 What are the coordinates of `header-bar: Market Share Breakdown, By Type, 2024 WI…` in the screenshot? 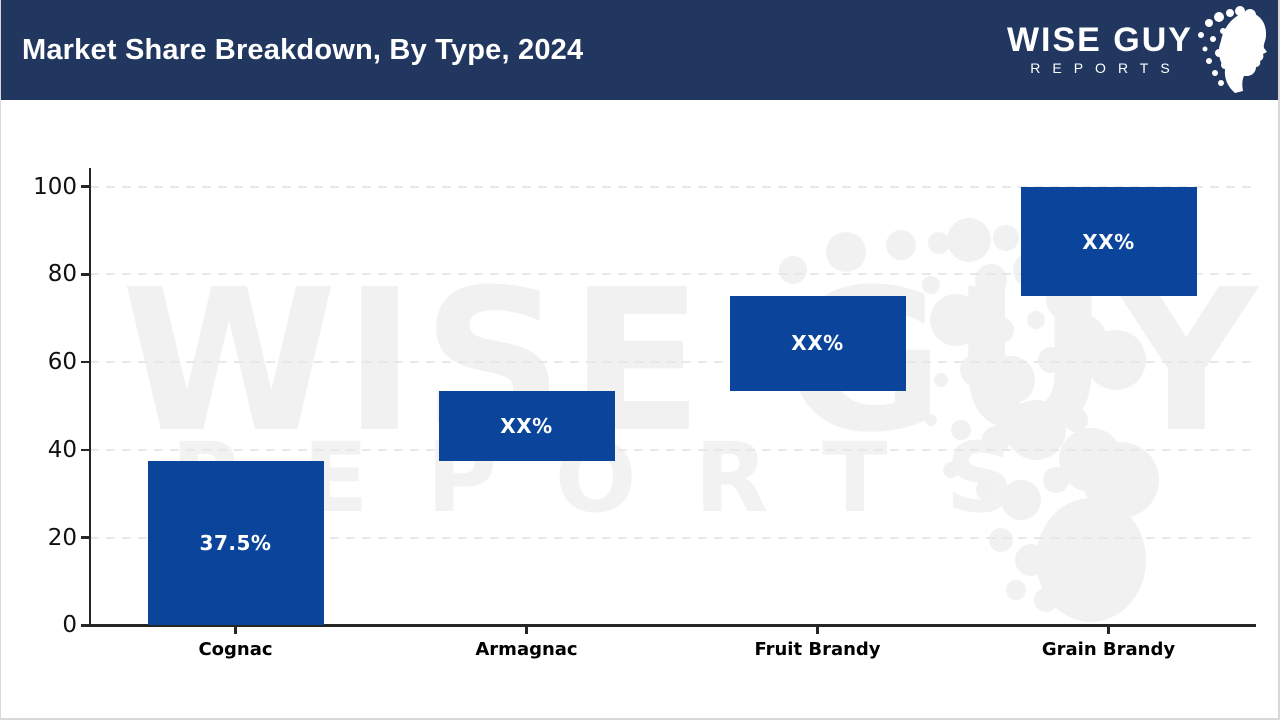 It's located at (639, 50).